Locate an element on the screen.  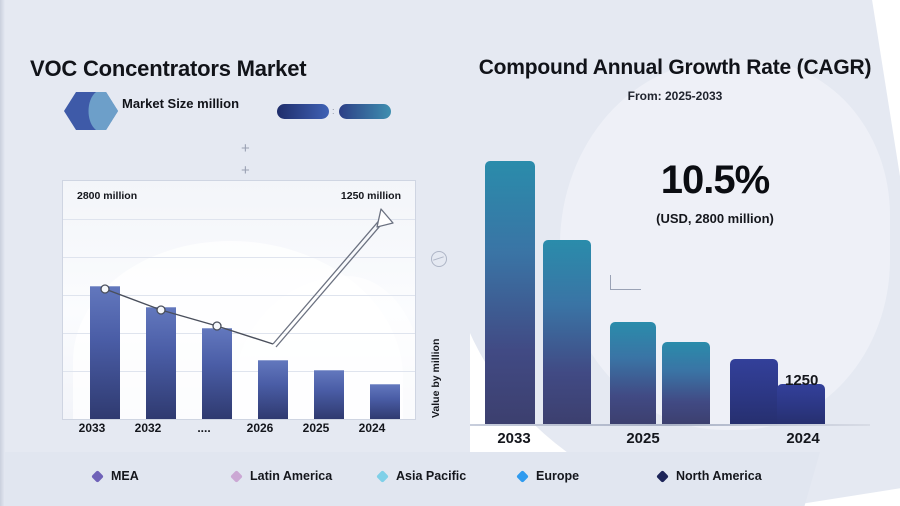
legend-item-north-america: North America is located at coordinates (709, 476).